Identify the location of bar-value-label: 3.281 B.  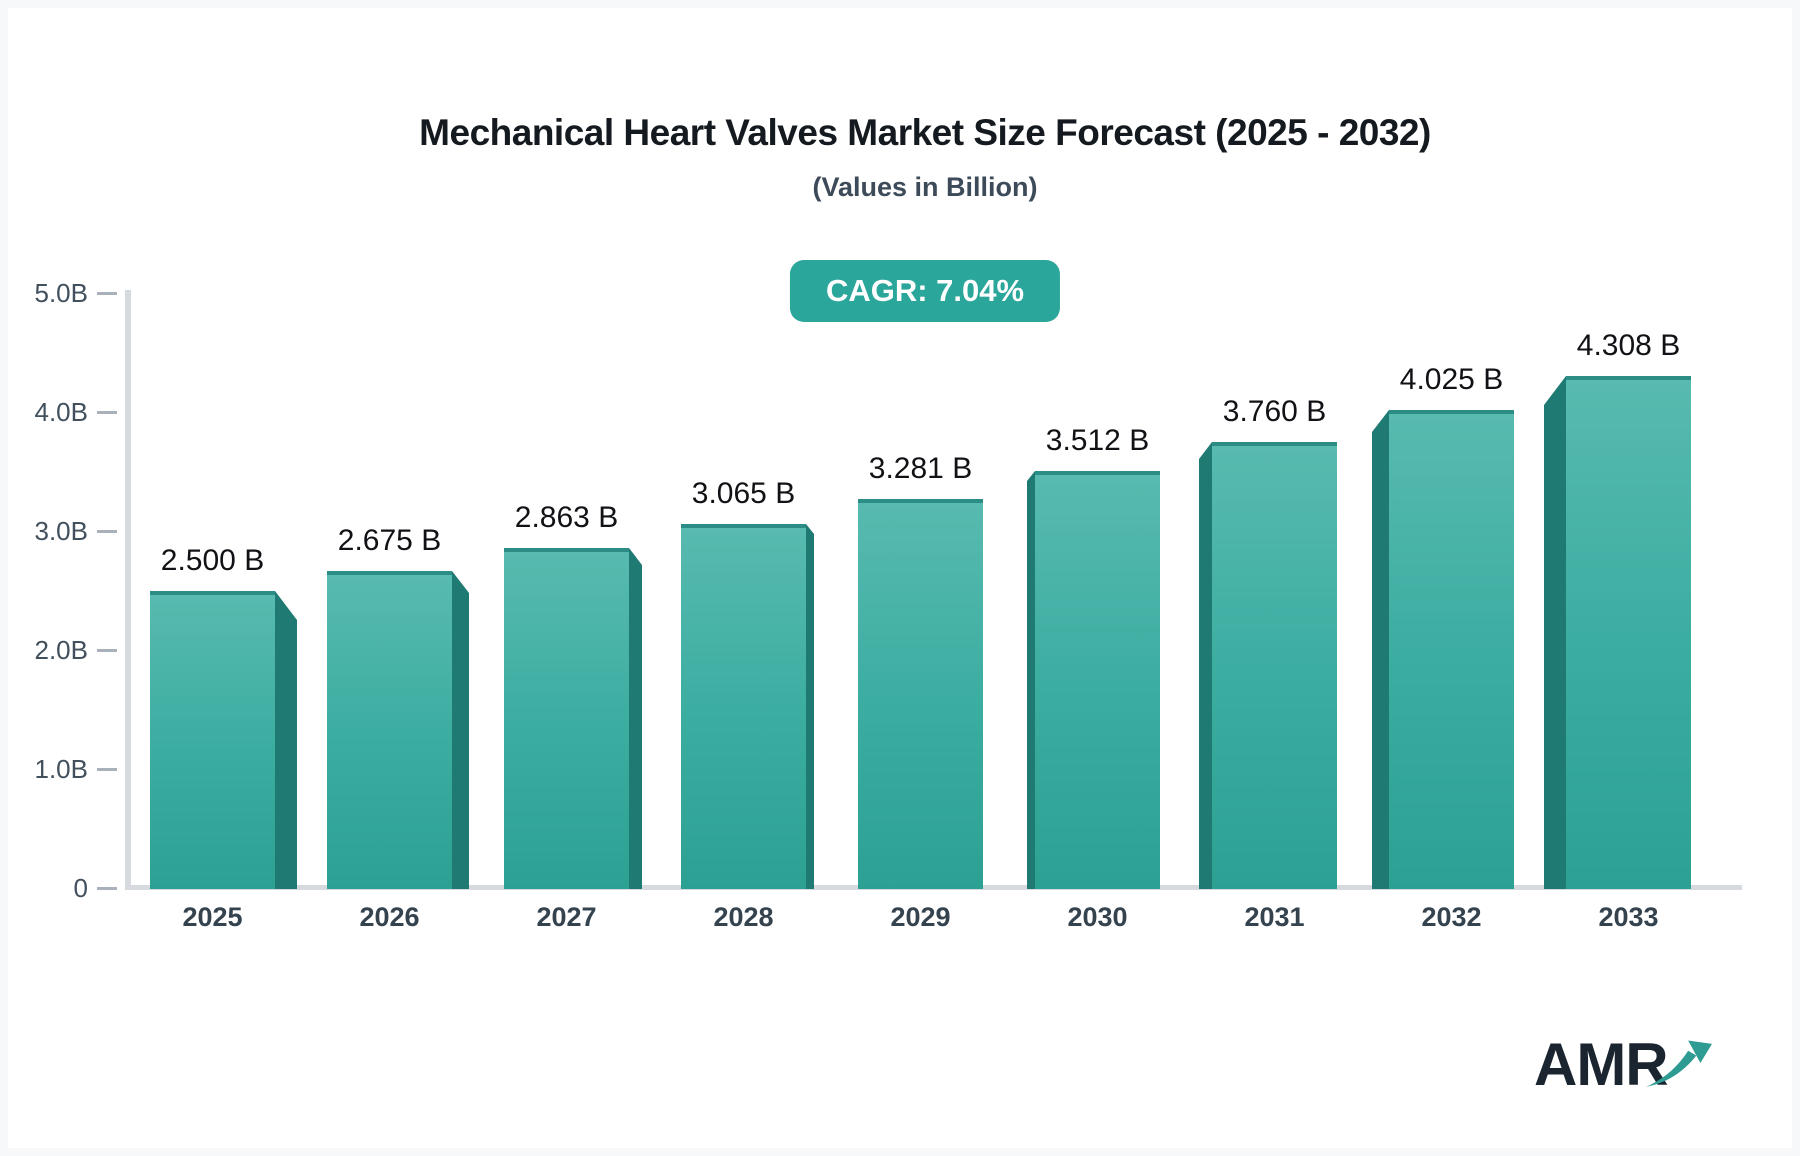
(920, 468).